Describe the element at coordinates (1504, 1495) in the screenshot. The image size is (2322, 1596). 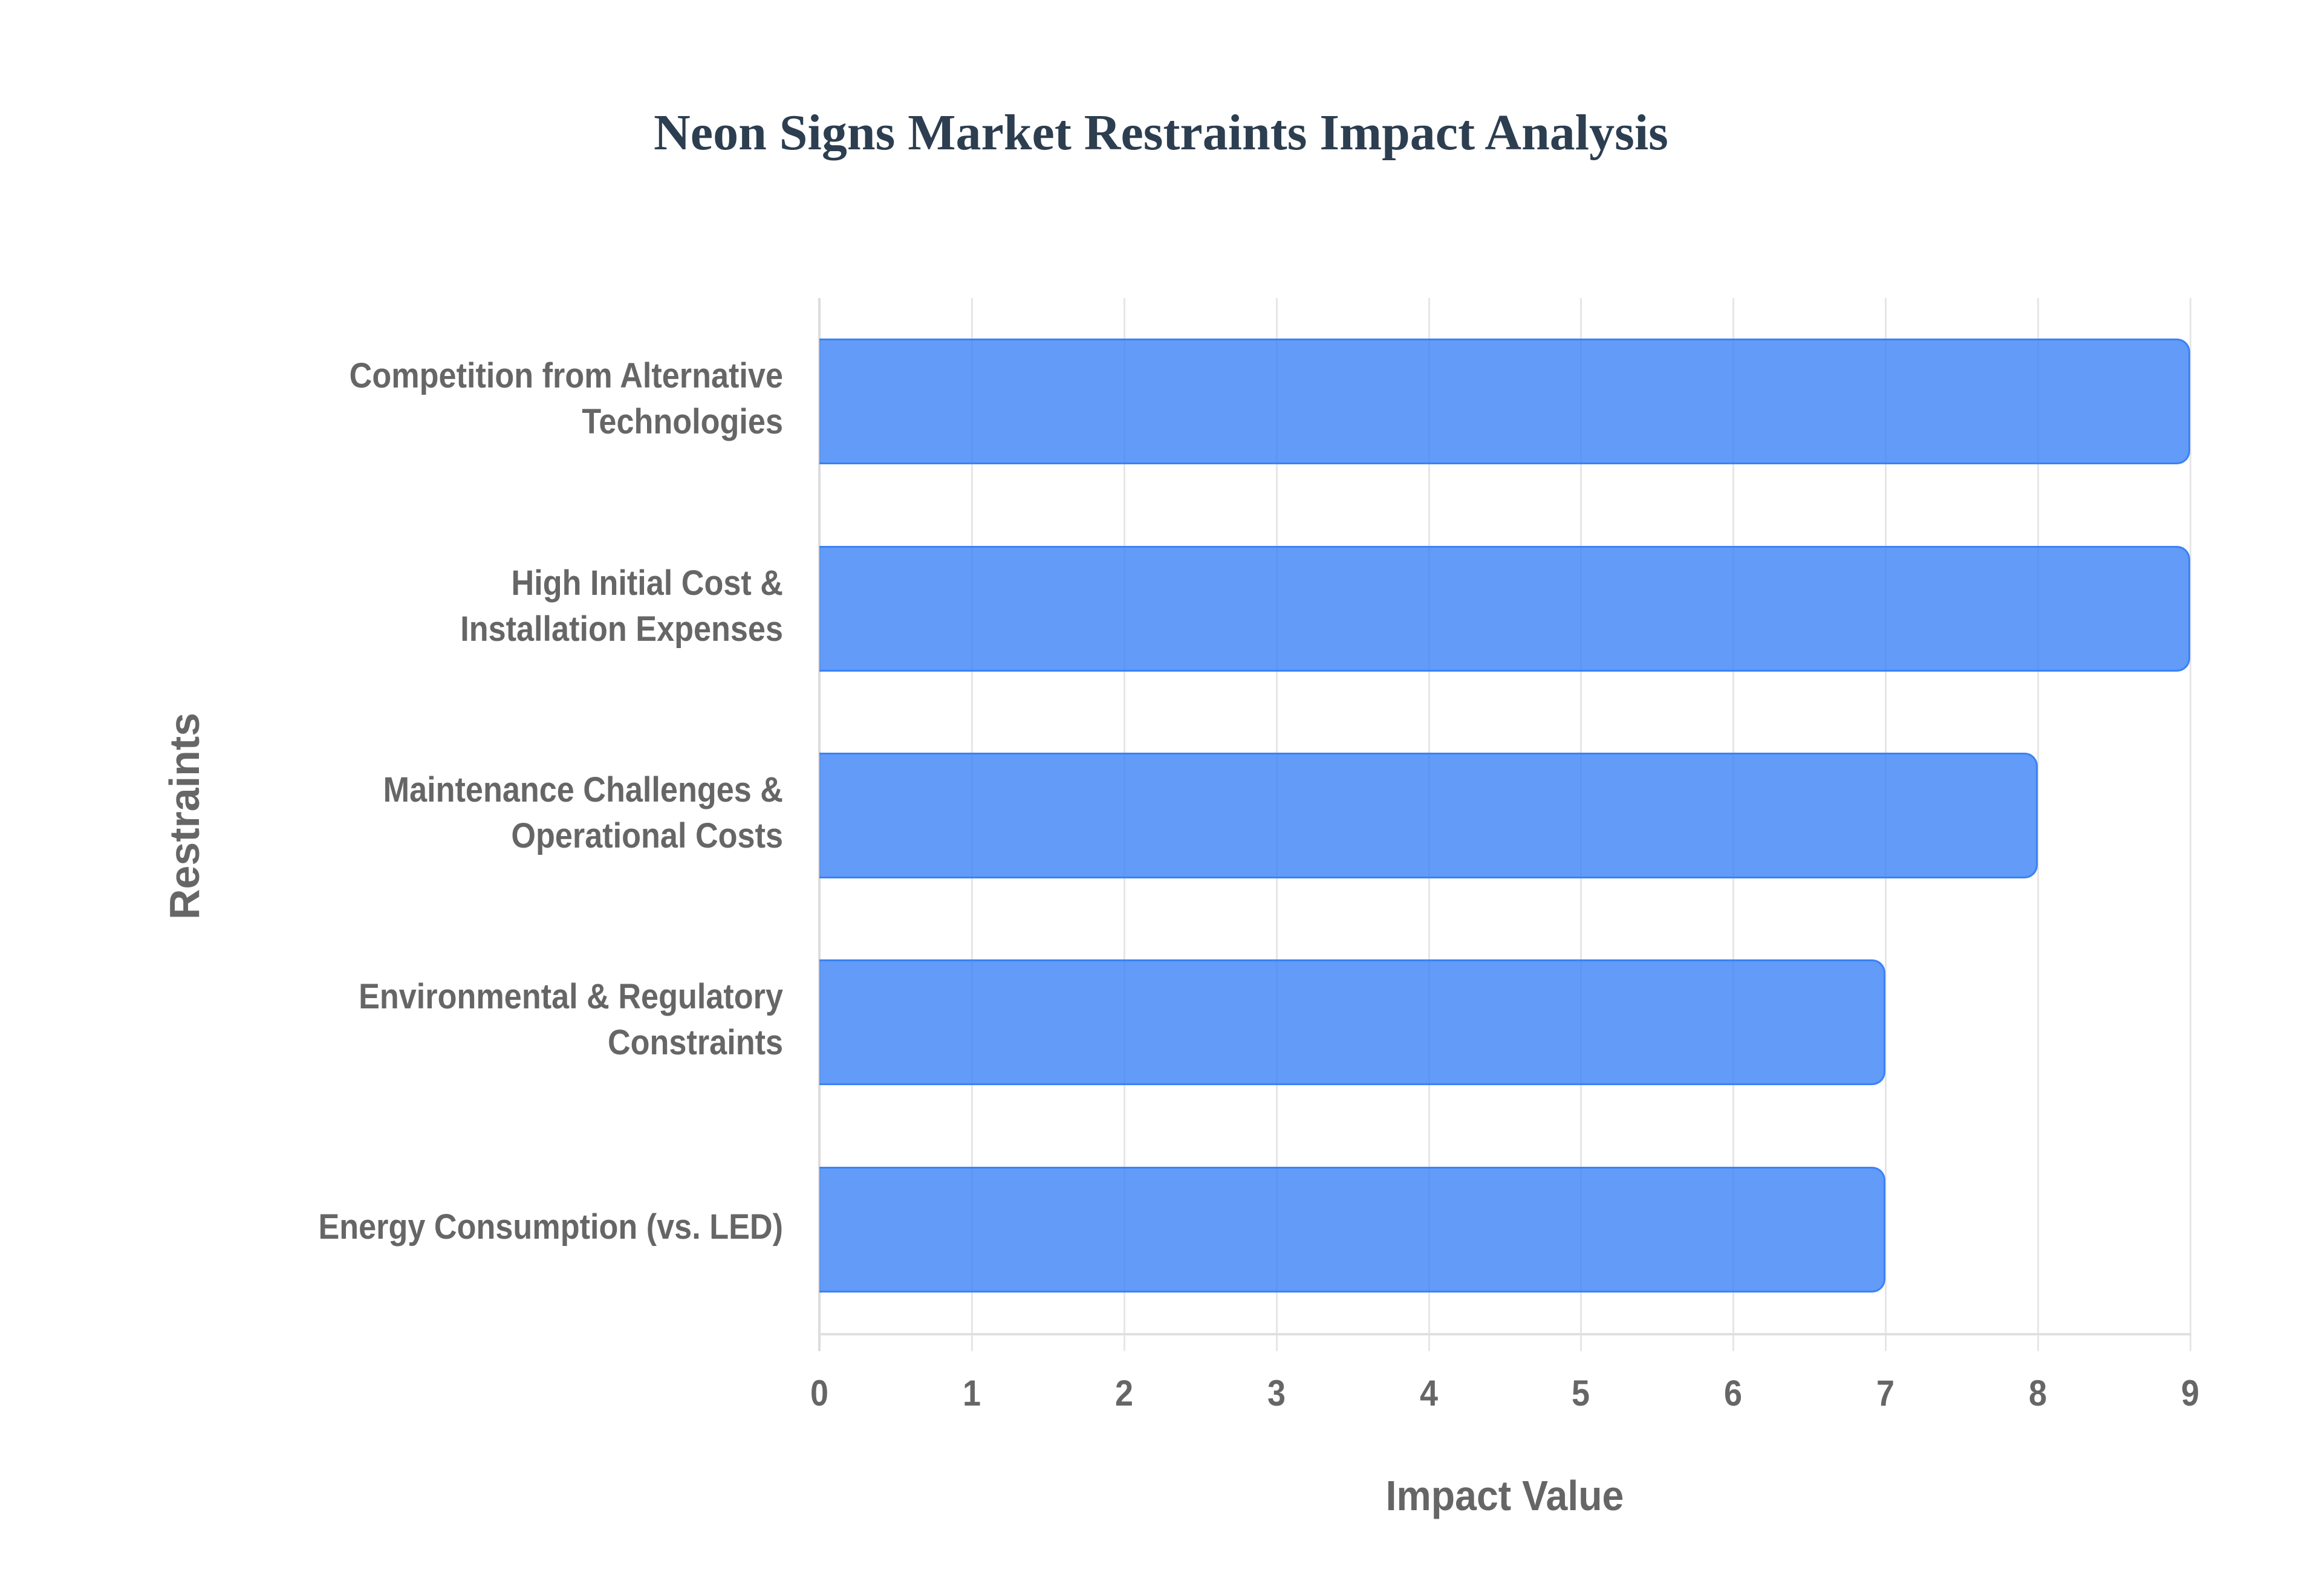
I see `x-axis-title: Impact Value` at that location.